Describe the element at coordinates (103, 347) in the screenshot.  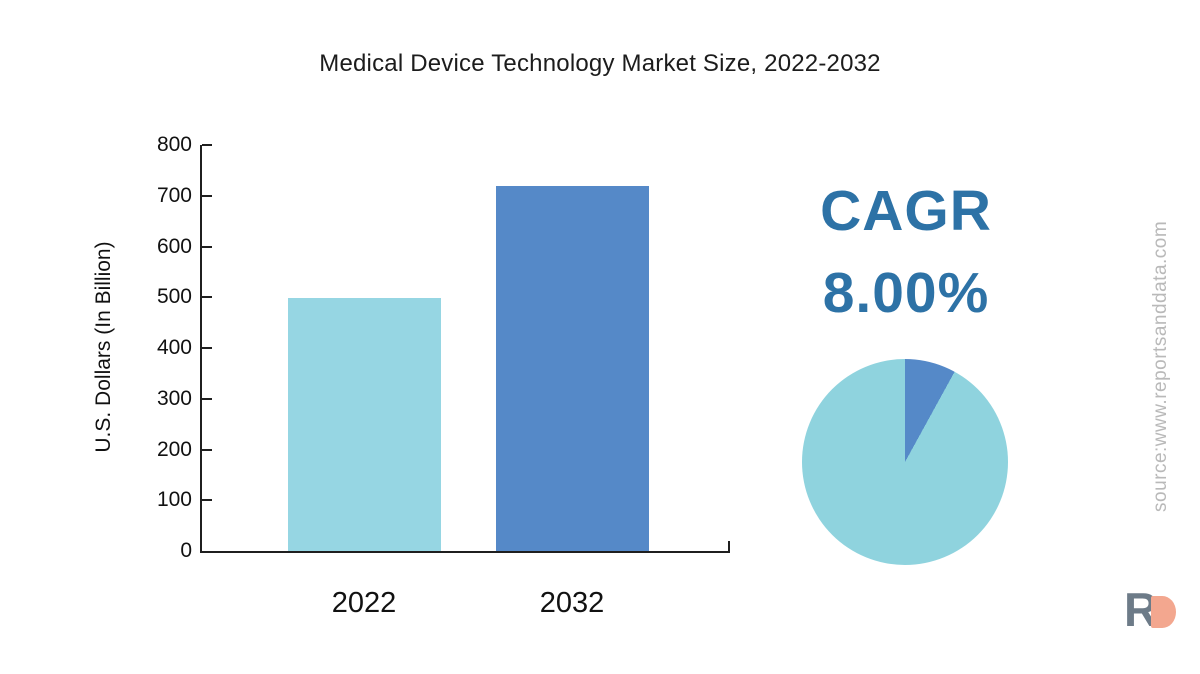
I see `y-axis-title: U.S. Dollars (In Billion)` at that location.